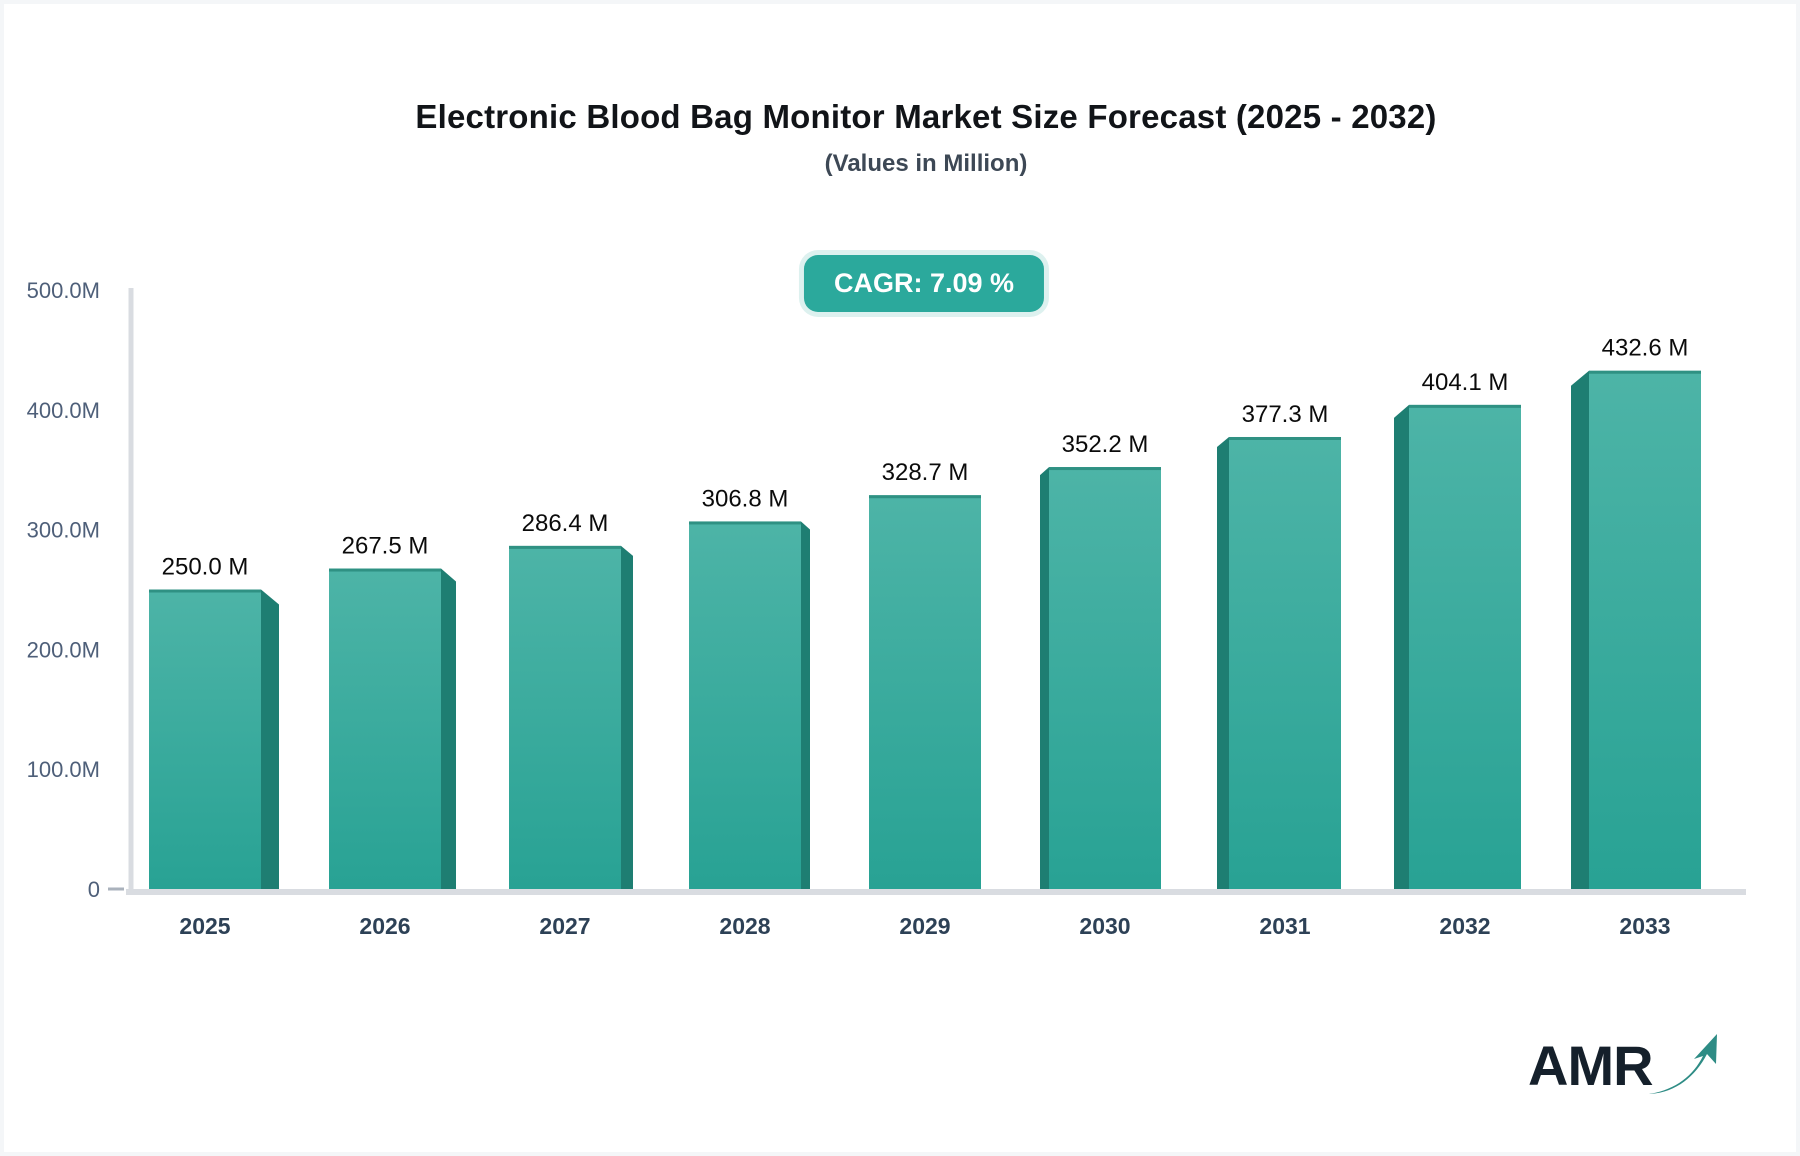 This screenshot has width=1800, height=1156. What do you see at coordinates (926, 163) in the screenshot?
I see `page-subtitle: (Values in Million)` at bounding box center [926, 163].